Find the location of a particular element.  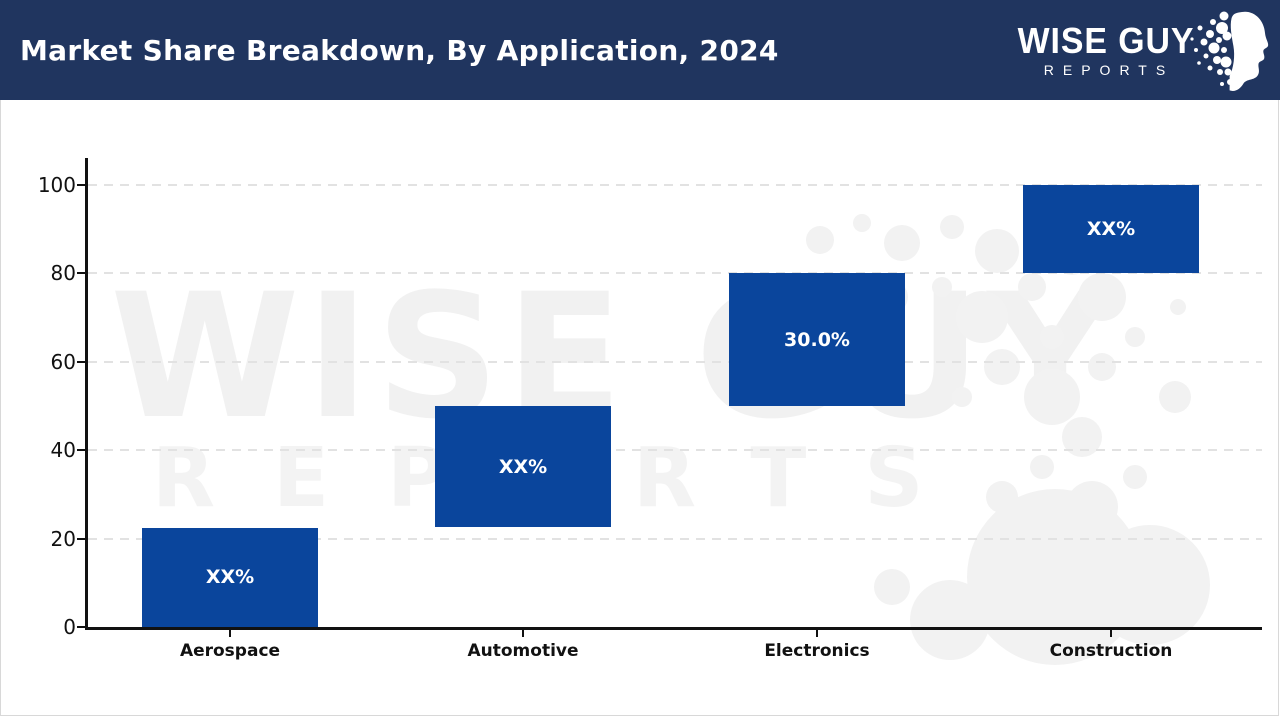

x-tick-label-automotive: Automotive is located at coordinates (523, 651).